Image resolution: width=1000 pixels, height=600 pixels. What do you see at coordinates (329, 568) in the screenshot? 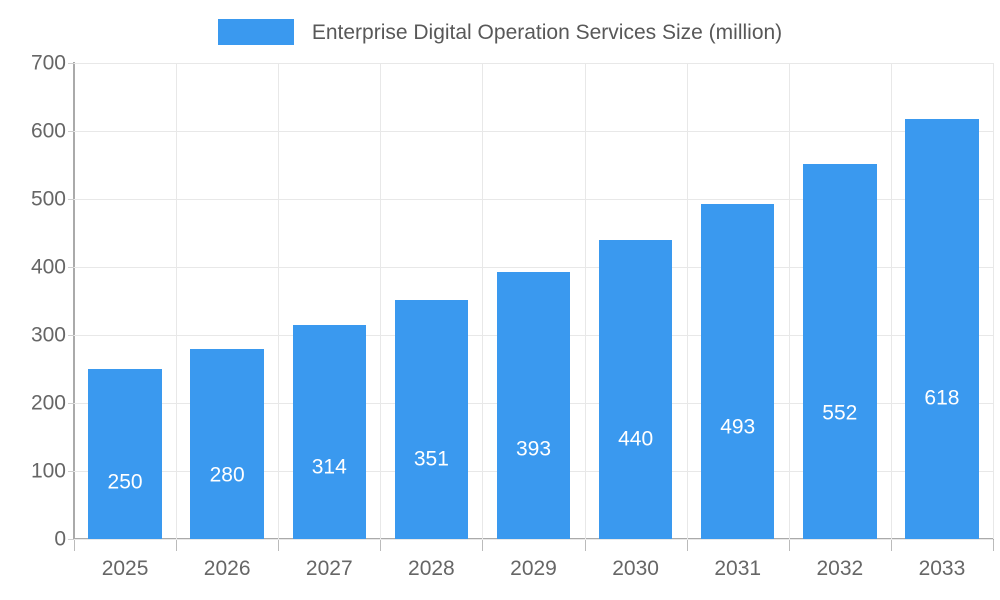
I see `x-axis-tick-label: 2027` at bounding box center [329, 568].